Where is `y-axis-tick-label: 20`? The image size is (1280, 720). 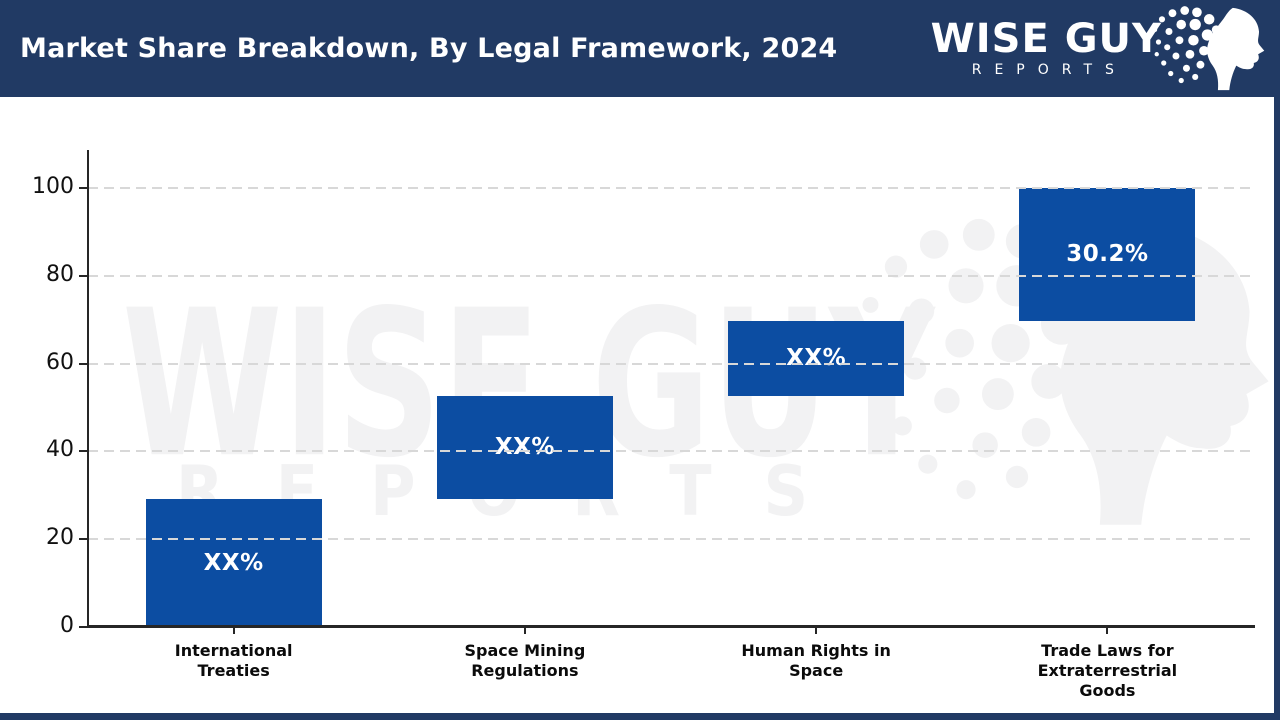
y-axis-tick-label: 20 is located at coordinates (60, 538).